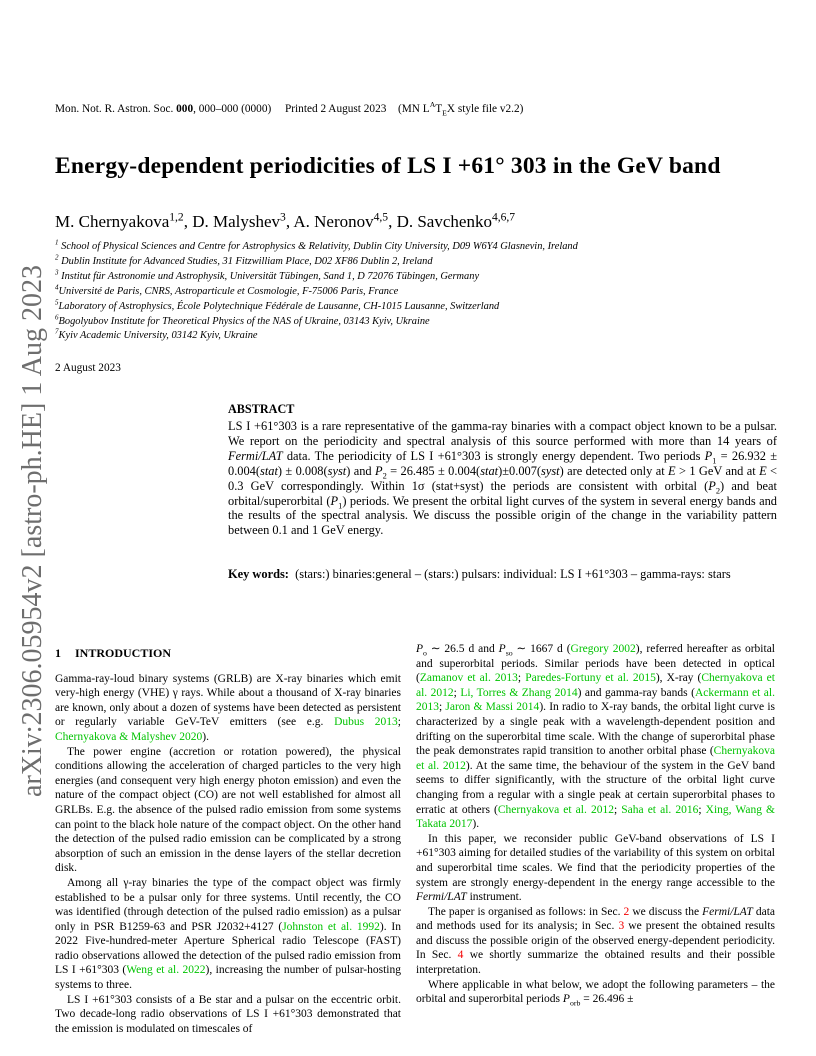 The width and height of the screenshot is (816, 1056). I want to click on section-ref-link: 2, so click(626, 911).